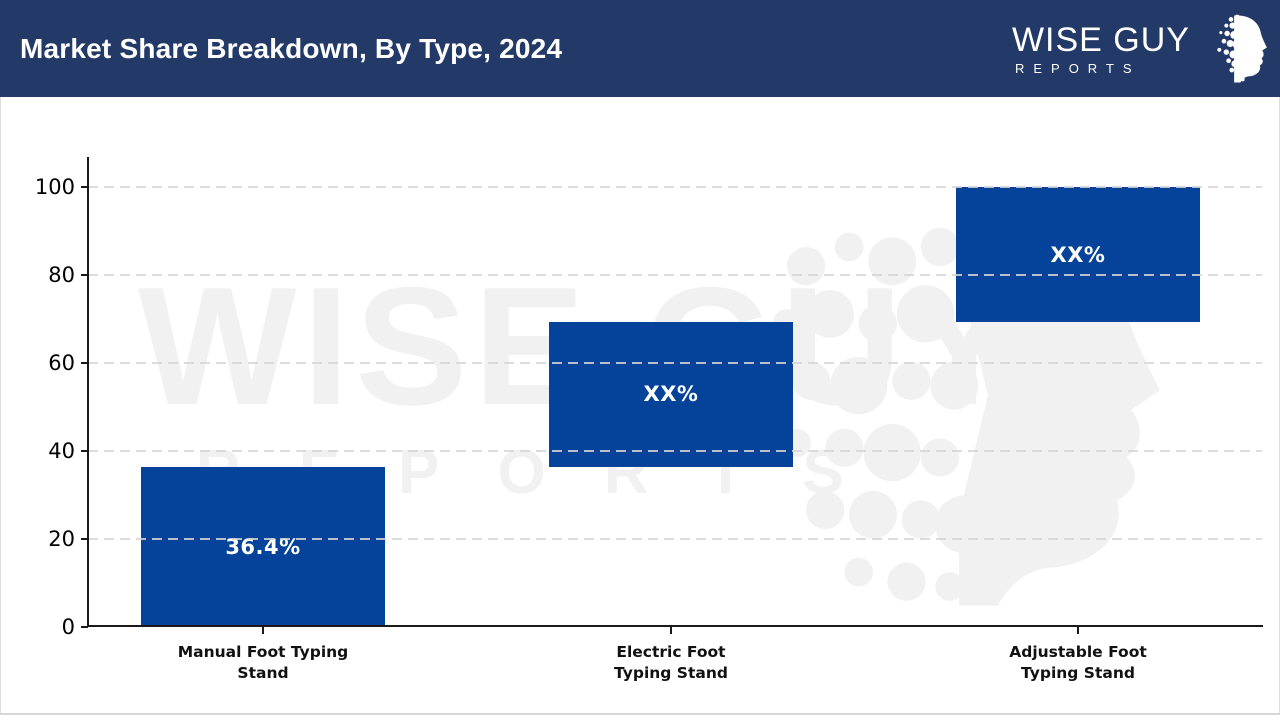 Image resolution: width=1280 pixels, height=720 pixels. Describe the element at coordinates (61, 451) in the screenshot. I see `y-tick-label-40: 40` at that location.